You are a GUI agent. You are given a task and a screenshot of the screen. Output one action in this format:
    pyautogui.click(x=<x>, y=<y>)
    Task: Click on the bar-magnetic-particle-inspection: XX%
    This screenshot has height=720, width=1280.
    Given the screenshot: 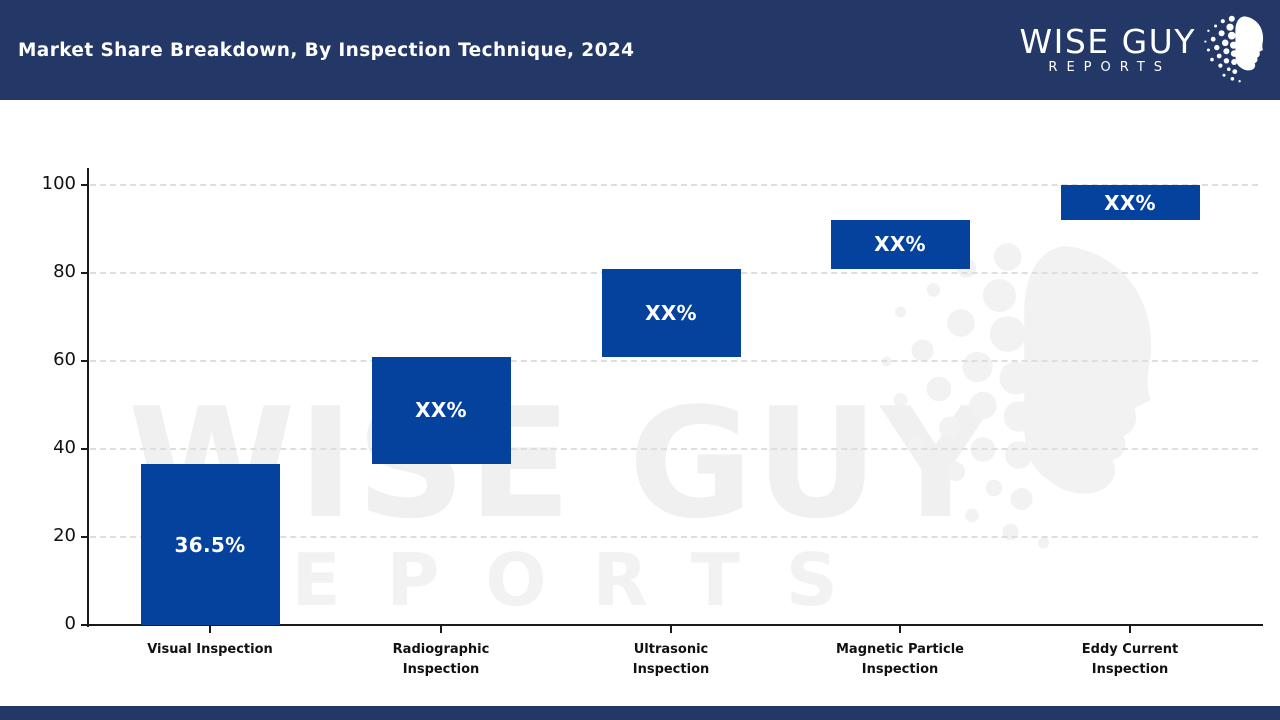 What is the action you would take?
    pyautogui.click(x=900, y=244)
    